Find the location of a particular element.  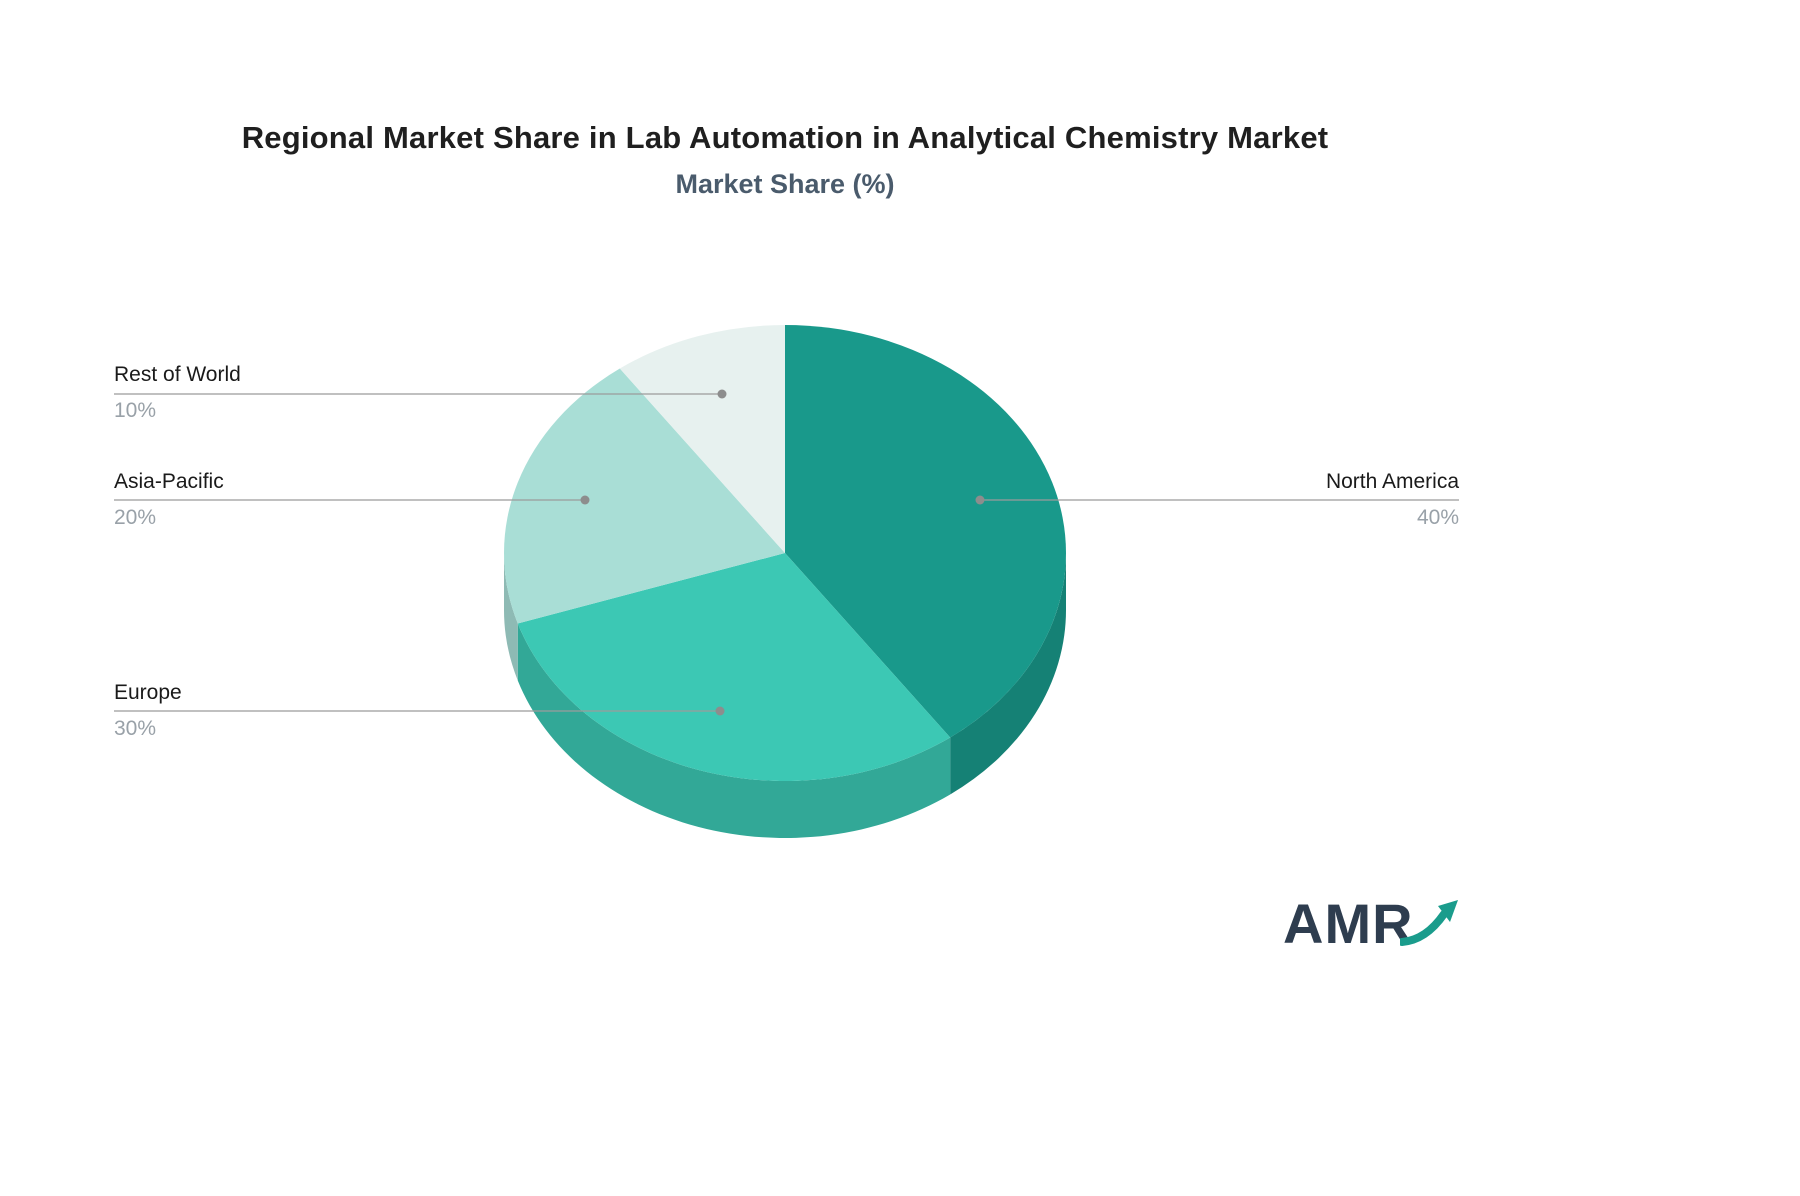

amr-logo: AMR is located at coordinates (1372, 925).